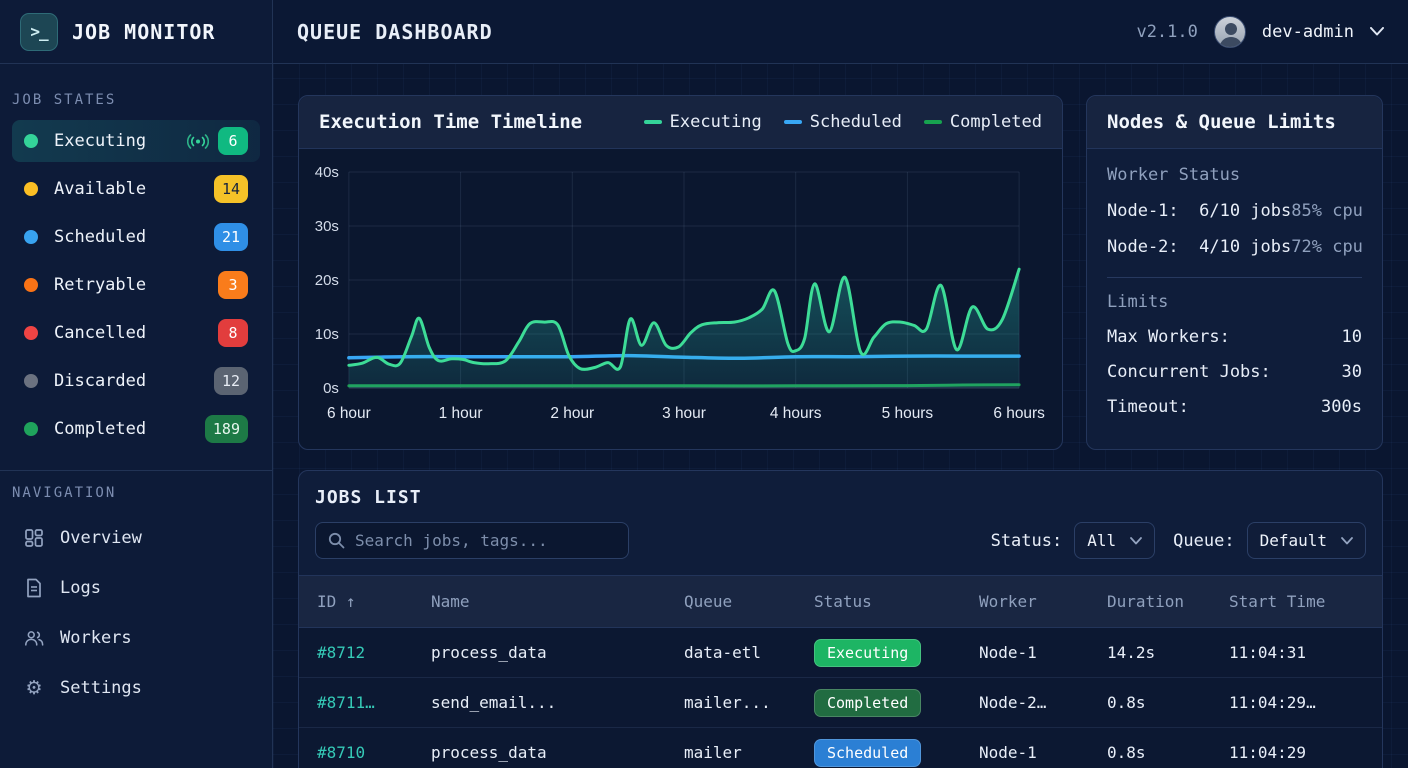  What do you see at coordinates (1268, 652) in the screenshot?
I see `job-start-time: 11:04:31` at bounding box center [1268, 652].